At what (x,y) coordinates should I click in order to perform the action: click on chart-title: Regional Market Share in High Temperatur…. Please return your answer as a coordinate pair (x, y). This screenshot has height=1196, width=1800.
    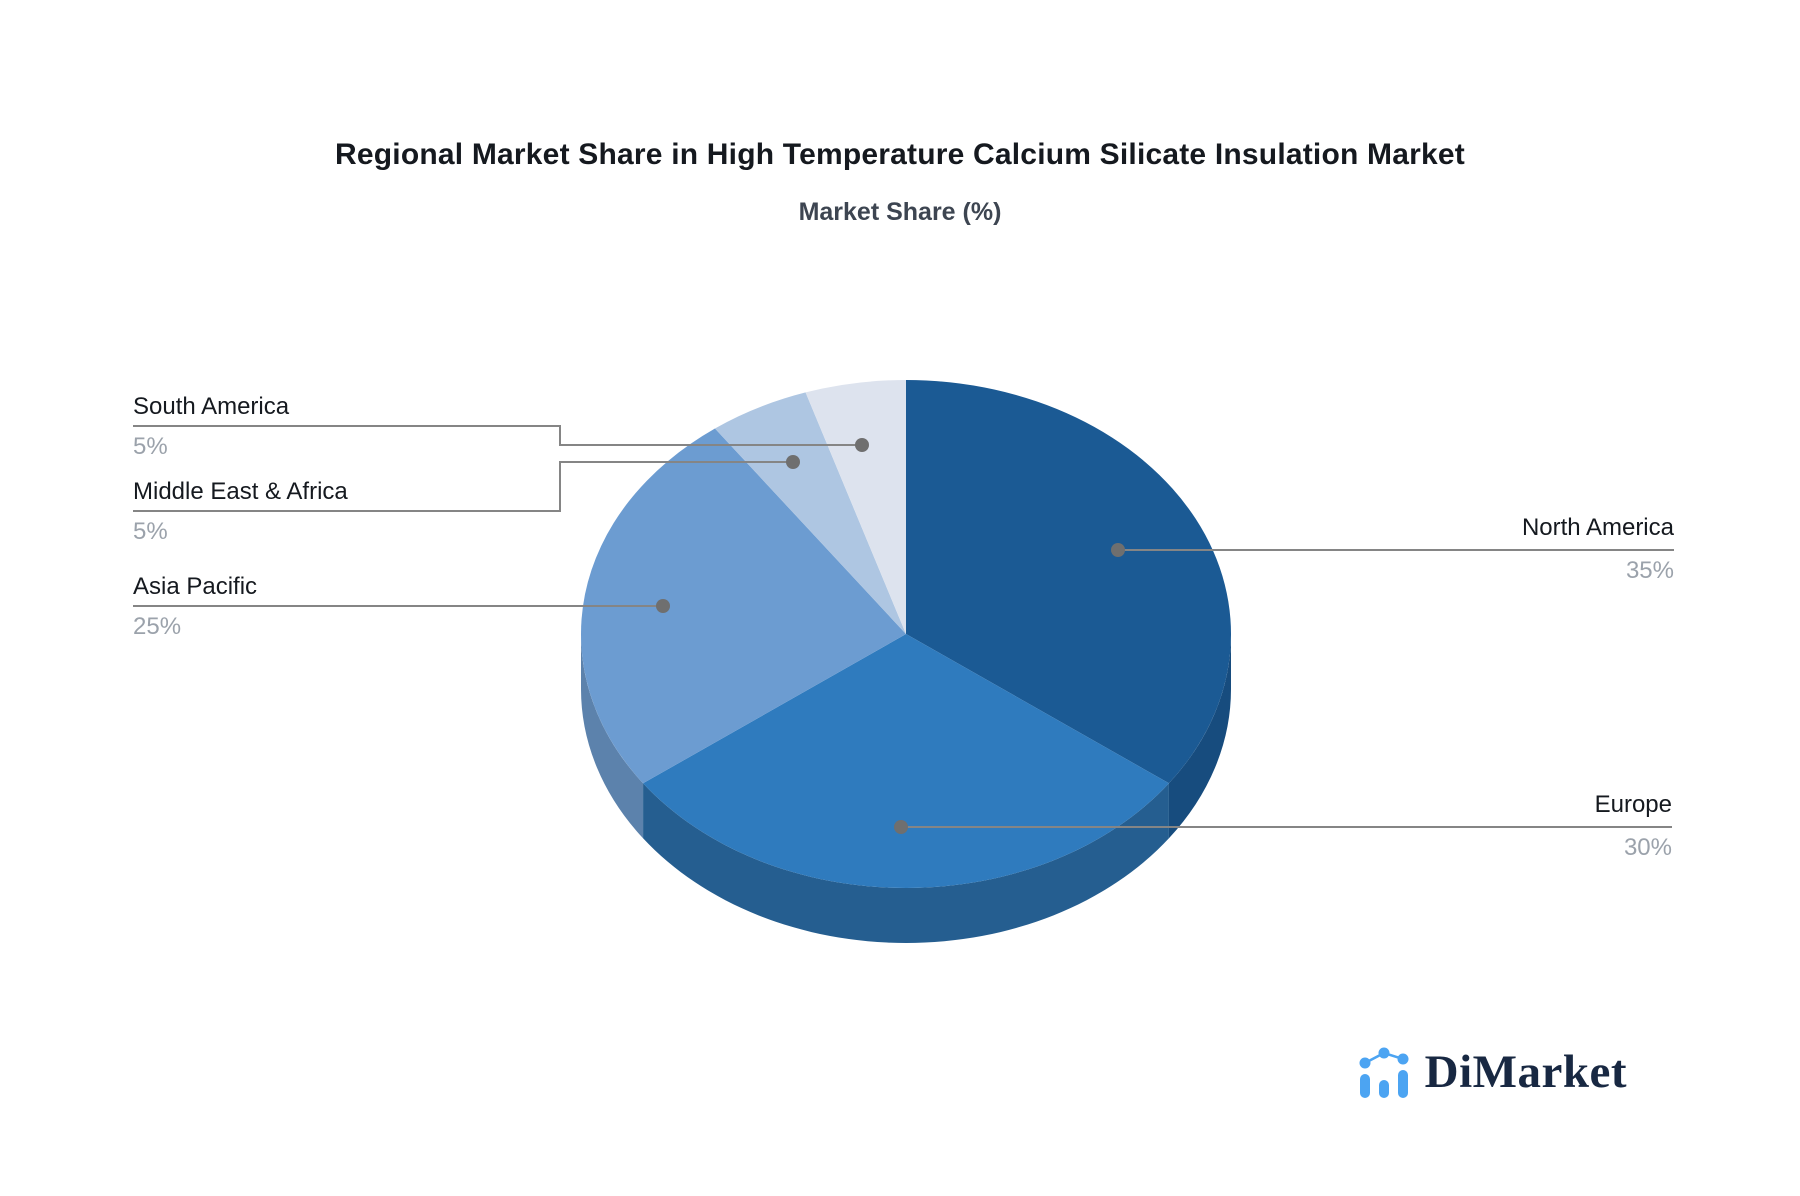
    Looking at the image, I should click on (900, 154).